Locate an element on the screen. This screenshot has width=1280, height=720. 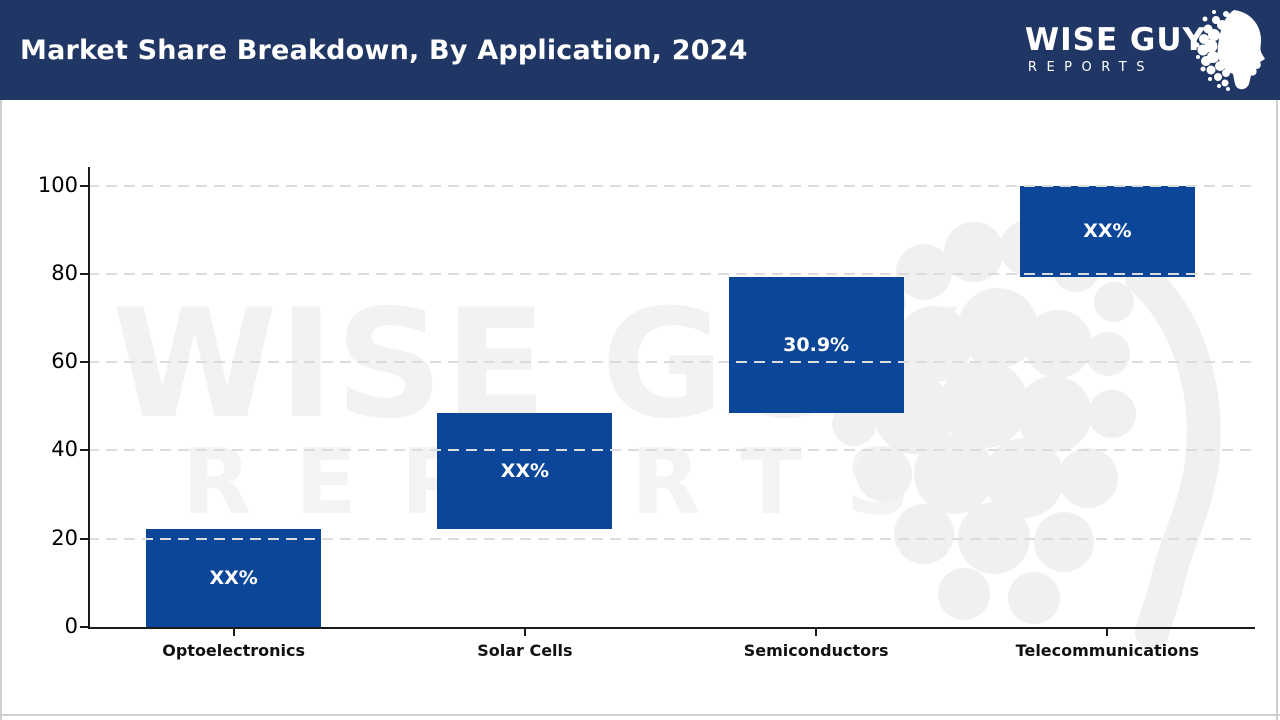
x-tick-label: Solar Cells is located at coordinates (525, 650).